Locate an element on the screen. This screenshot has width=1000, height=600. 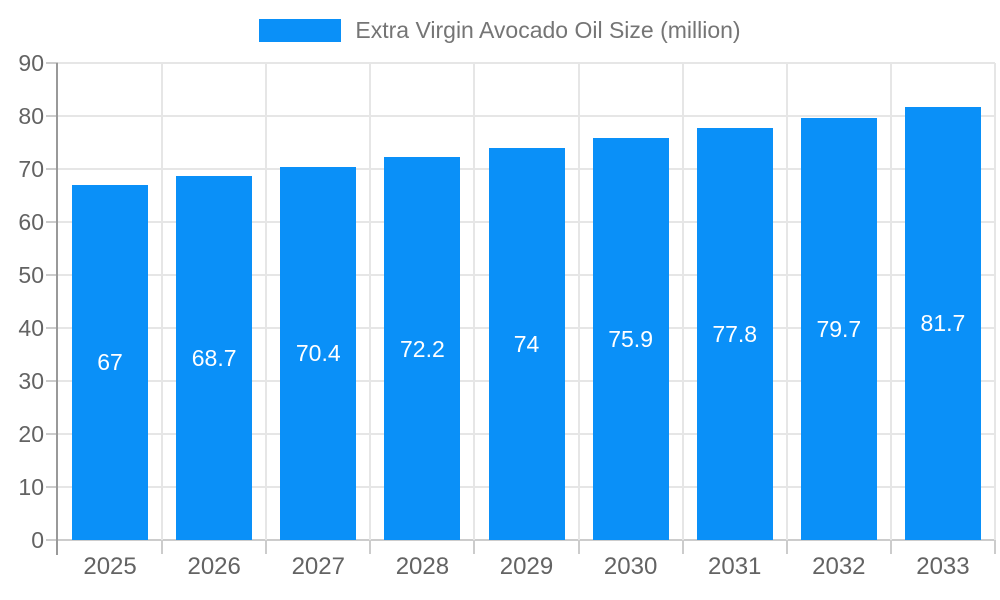
y-axis-label: 10 is located at coordinates (31, 487).